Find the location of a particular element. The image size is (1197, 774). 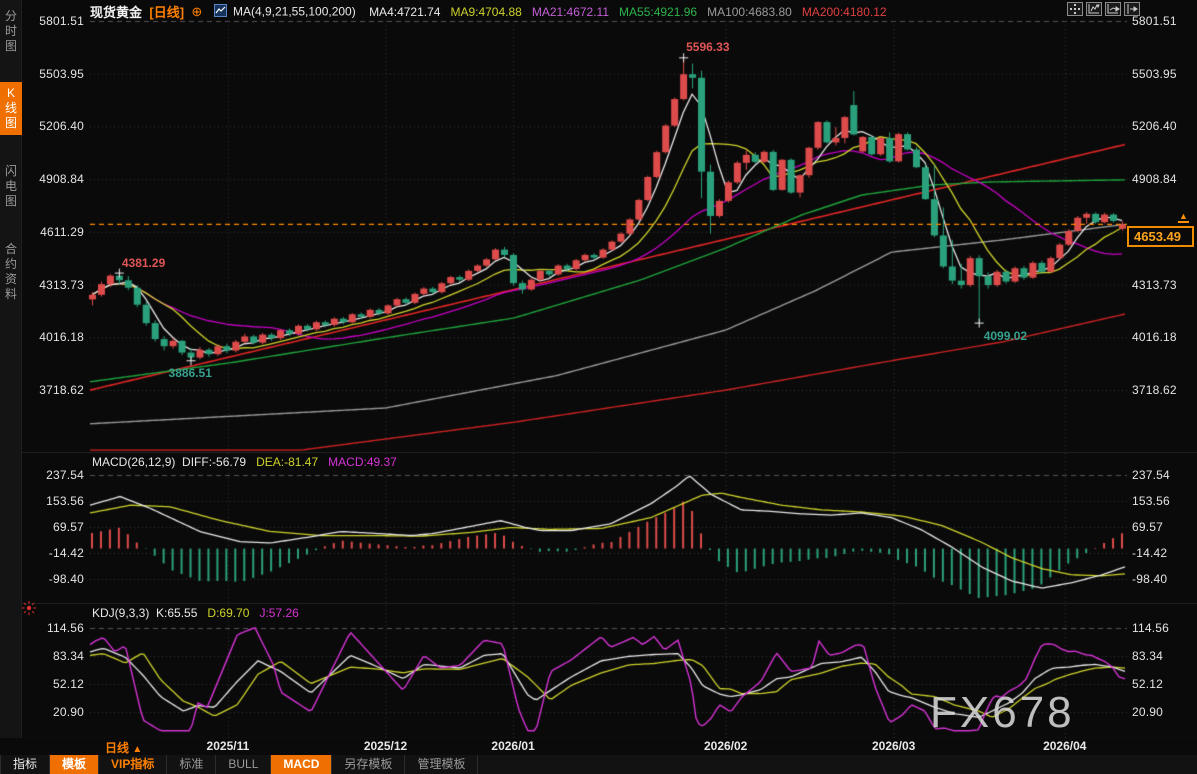

price-axis-label-4-right: 4908.84 is located at coordinates (1154, 179).